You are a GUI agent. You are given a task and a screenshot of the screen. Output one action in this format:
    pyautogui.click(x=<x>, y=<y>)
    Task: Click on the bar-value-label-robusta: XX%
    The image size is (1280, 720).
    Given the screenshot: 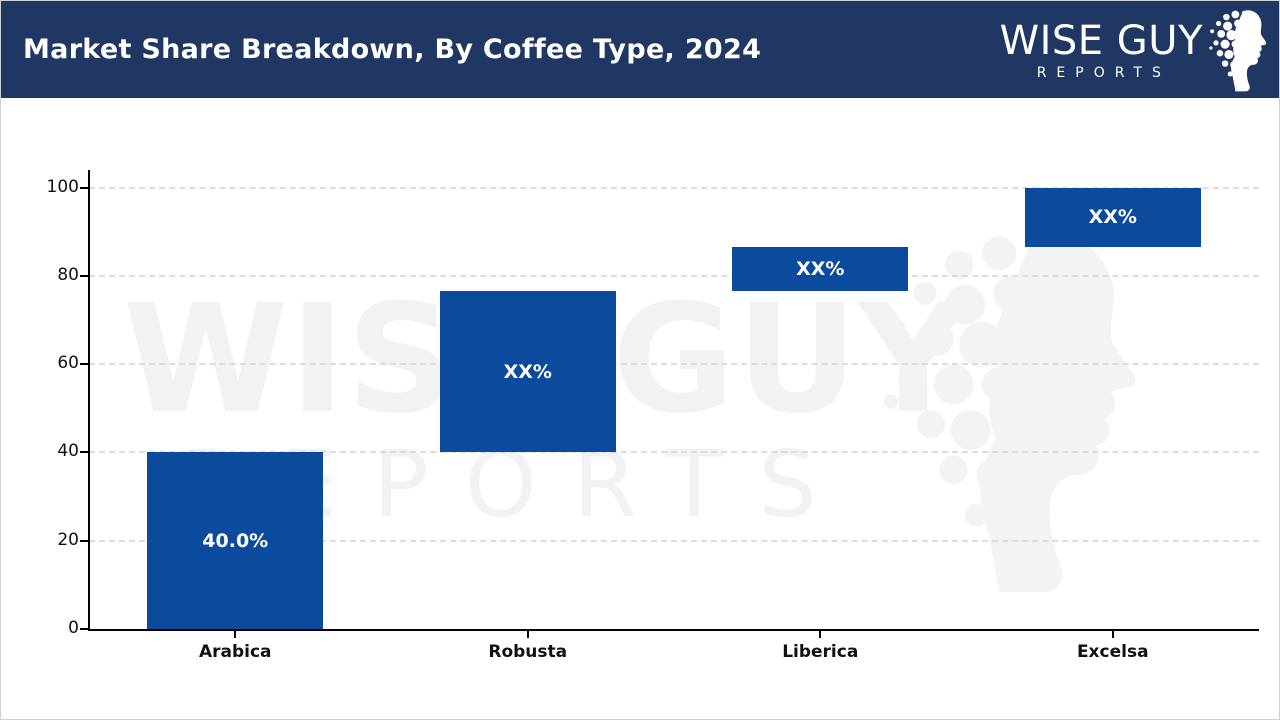 What is the action you would take?
    pyautogui.click(x=527, y=371)
    